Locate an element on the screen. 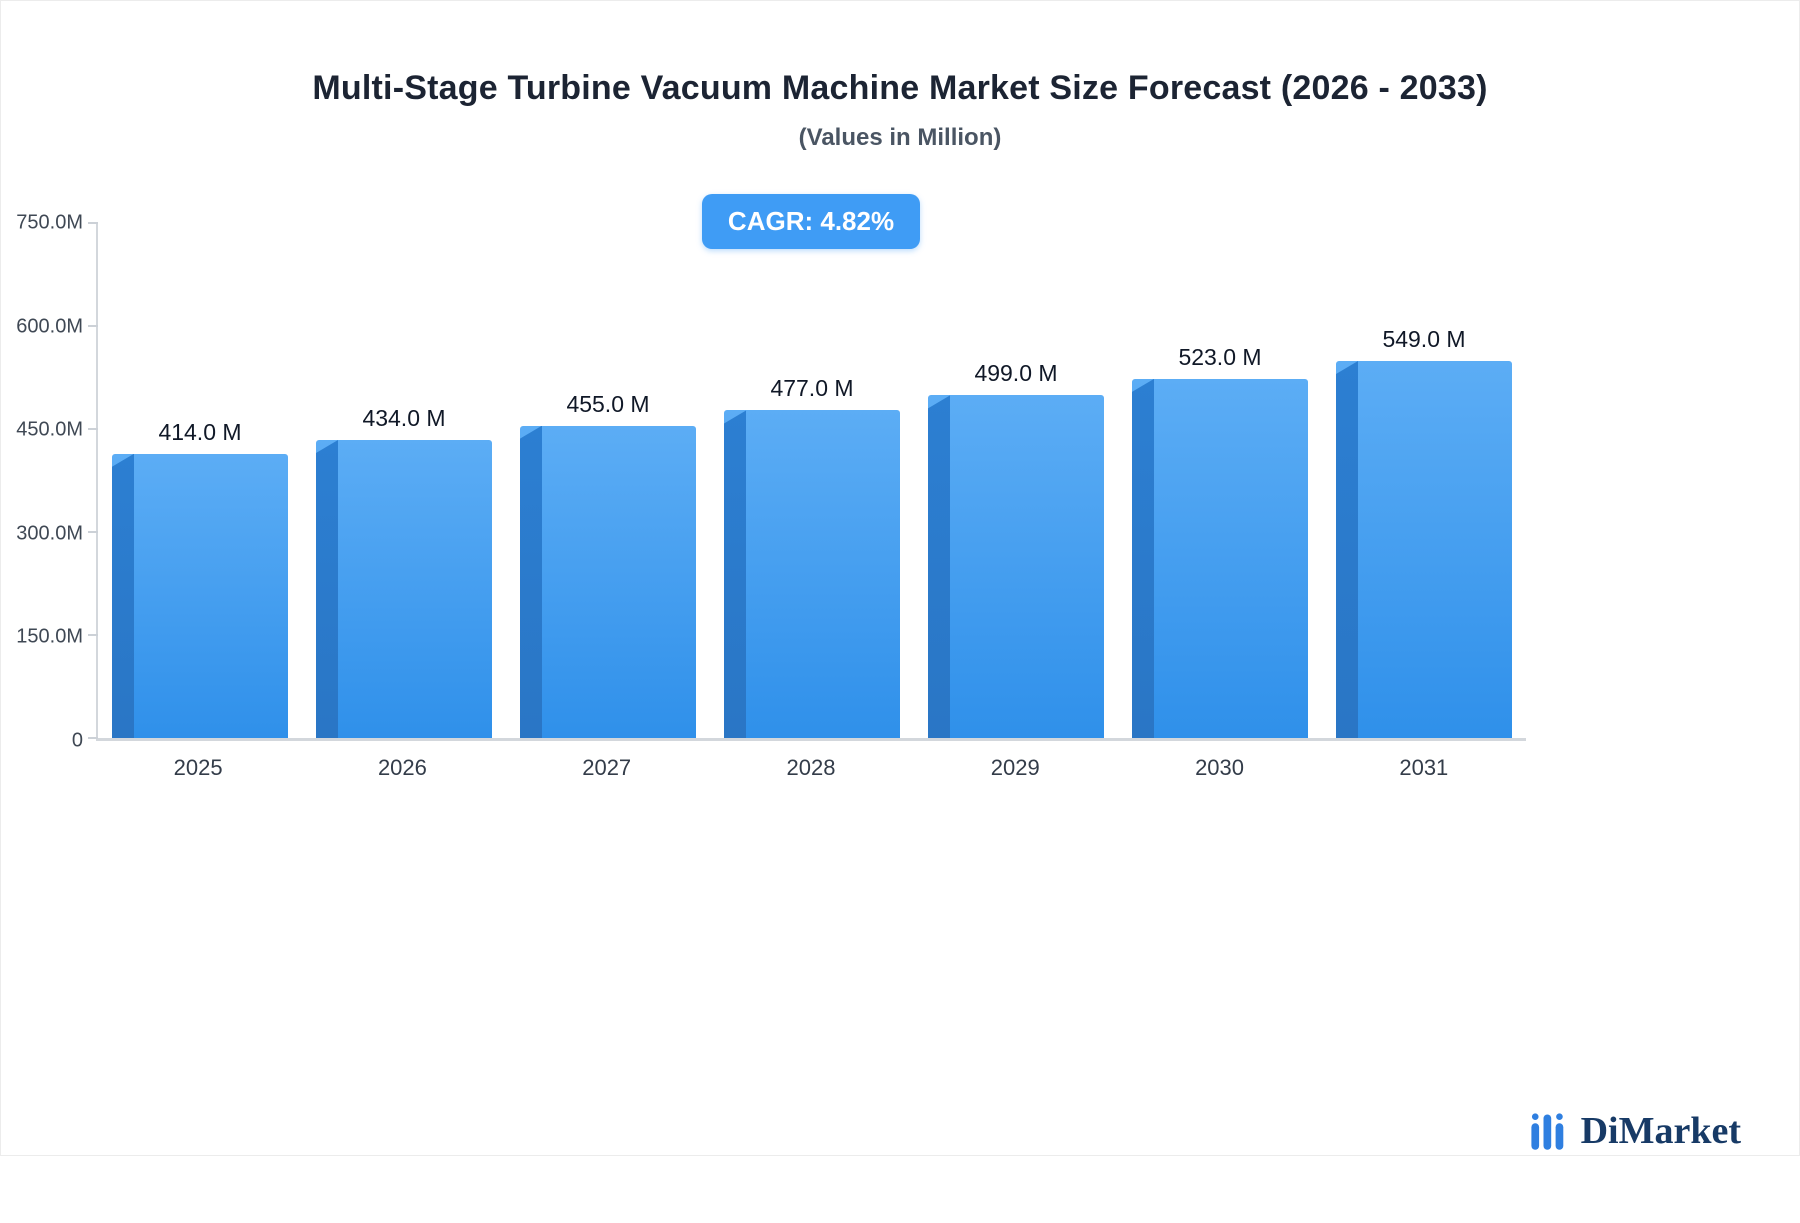 Image resolution: width=1800 pixels, height=1223 pixels. bar-2025 is located at coordinates (200, 595).